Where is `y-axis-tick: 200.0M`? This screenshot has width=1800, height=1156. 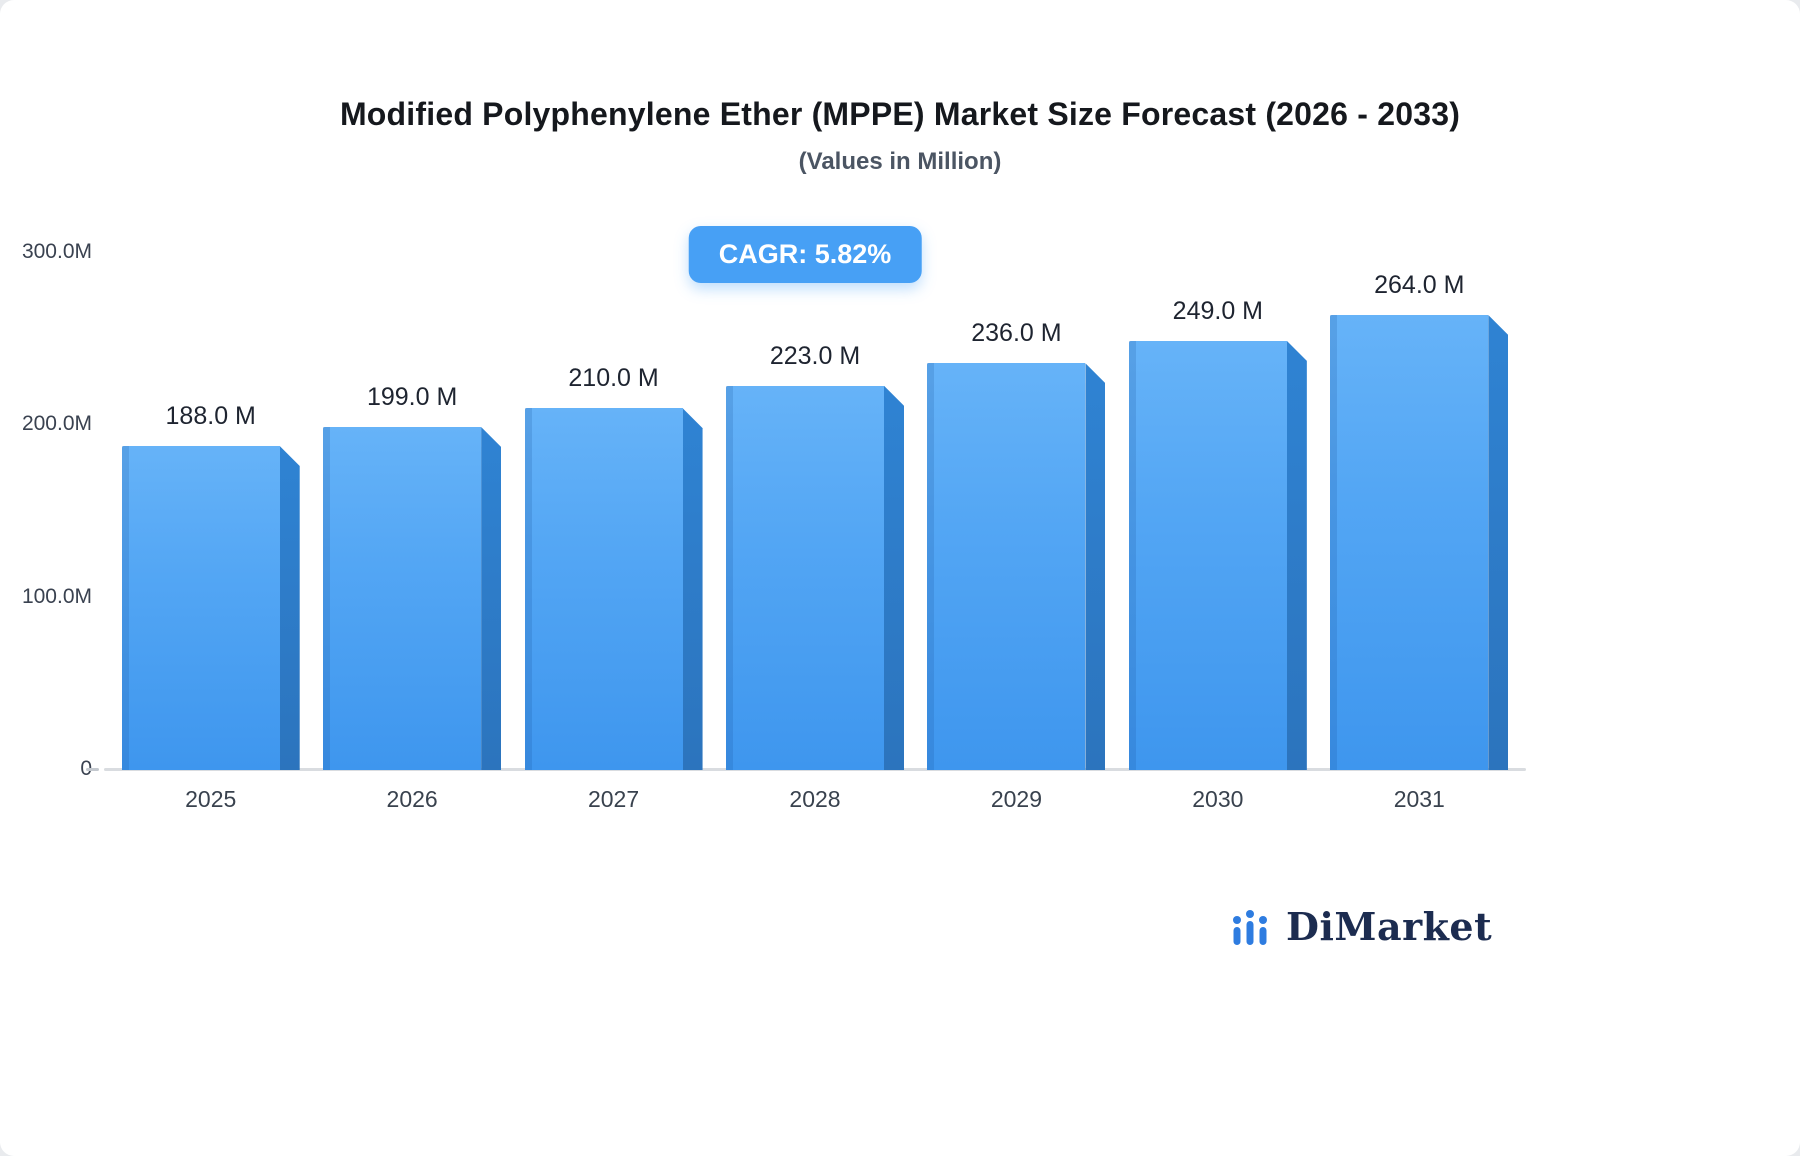
y-axis-tick: 200.0M is located at coordinates (56, 424).